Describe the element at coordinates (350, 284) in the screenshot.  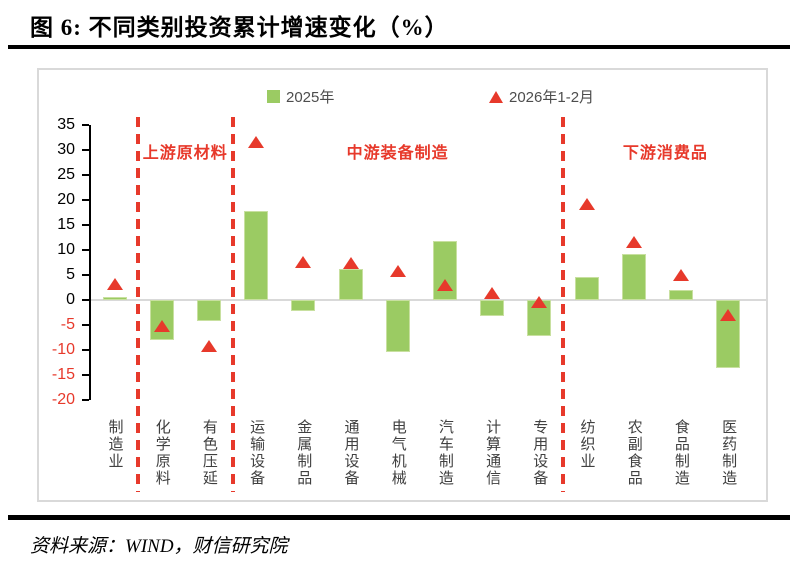
I see `bar-通用设备` at that location.